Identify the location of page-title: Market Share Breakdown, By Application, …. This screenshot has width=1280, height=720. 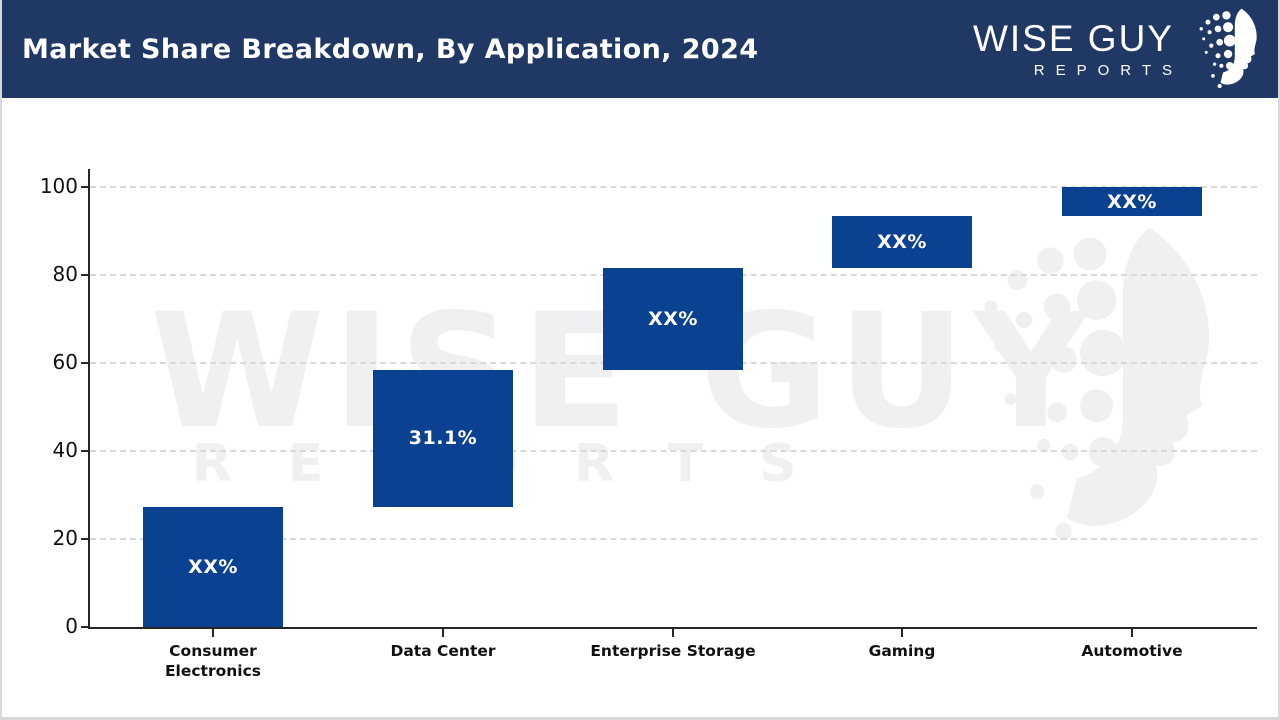
(390, 49).